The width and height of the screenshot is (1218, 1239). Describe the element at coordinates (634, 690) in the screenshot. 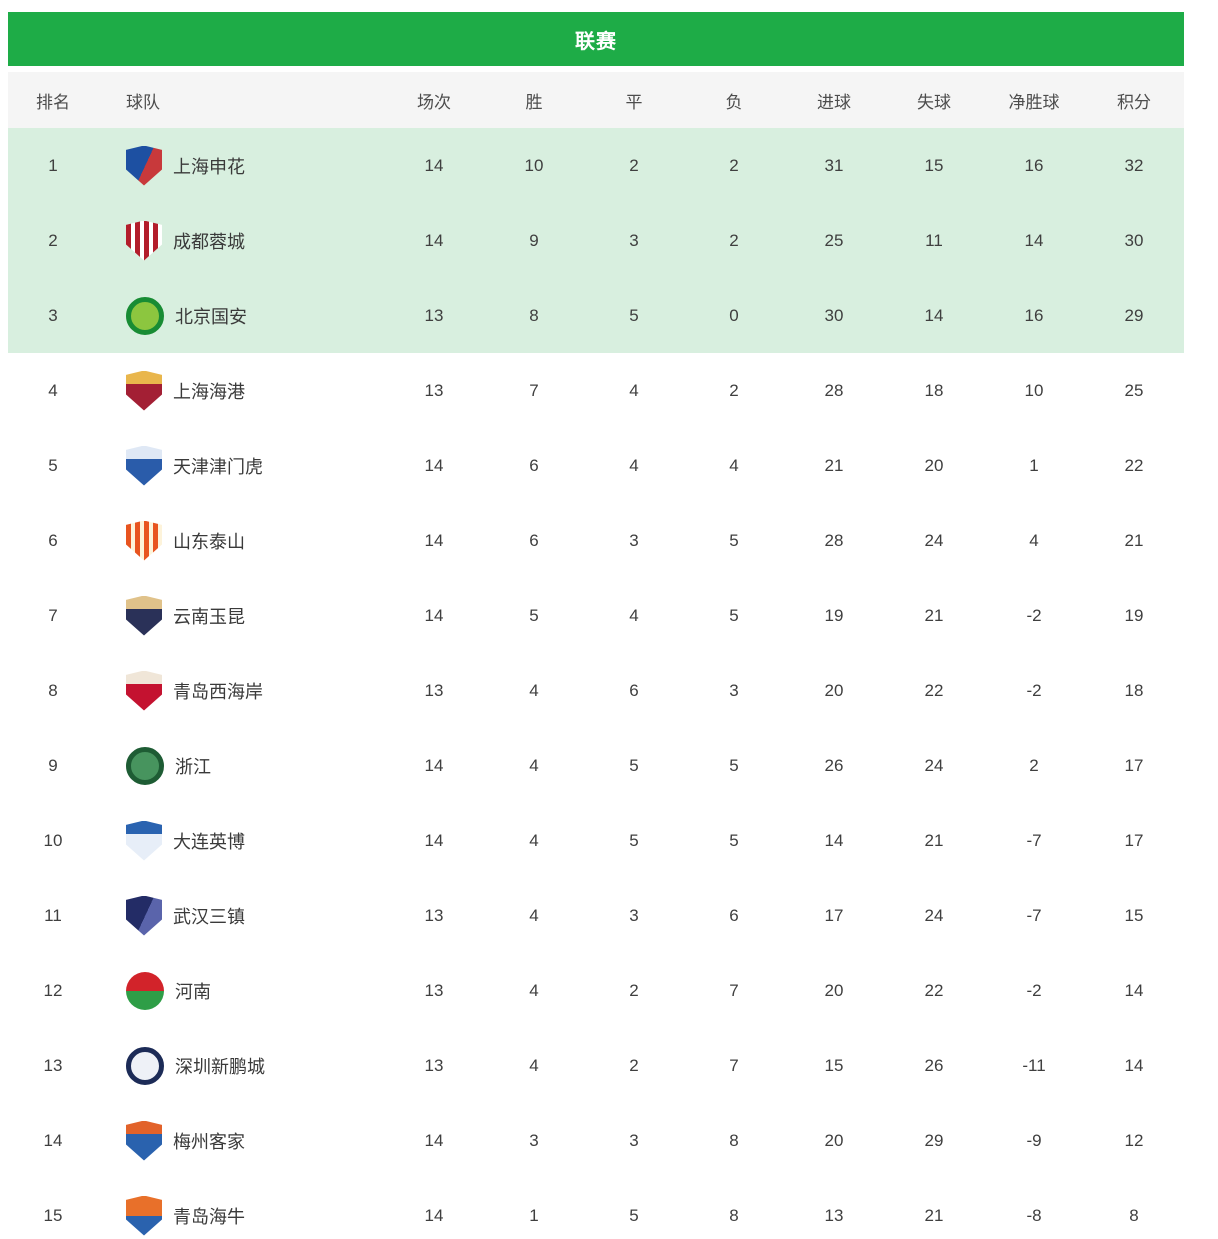

I see `draw-cell: 6` at that location.